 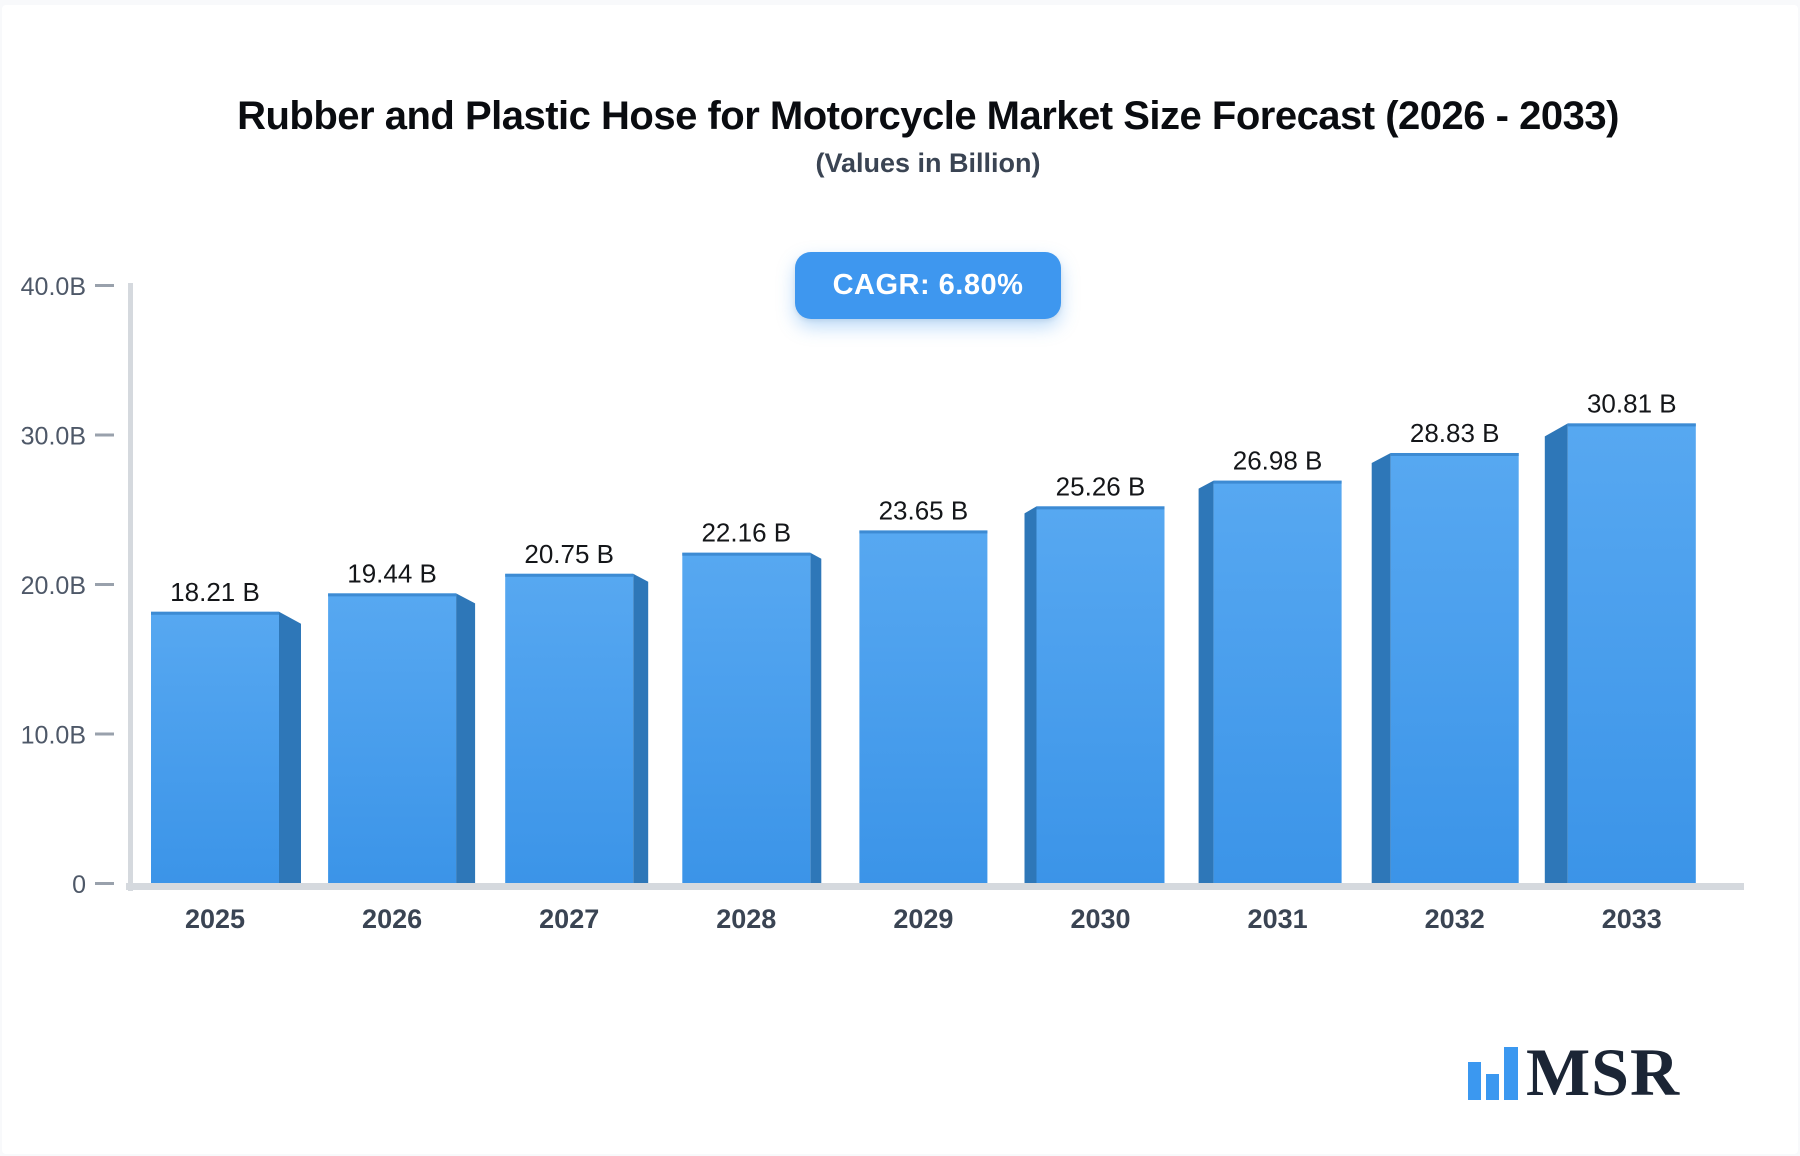 What do you see at coordinates (392, 919) in the screenshot?
I see `x-tick-label-2026: 2026` at bounding box center [392, 919].